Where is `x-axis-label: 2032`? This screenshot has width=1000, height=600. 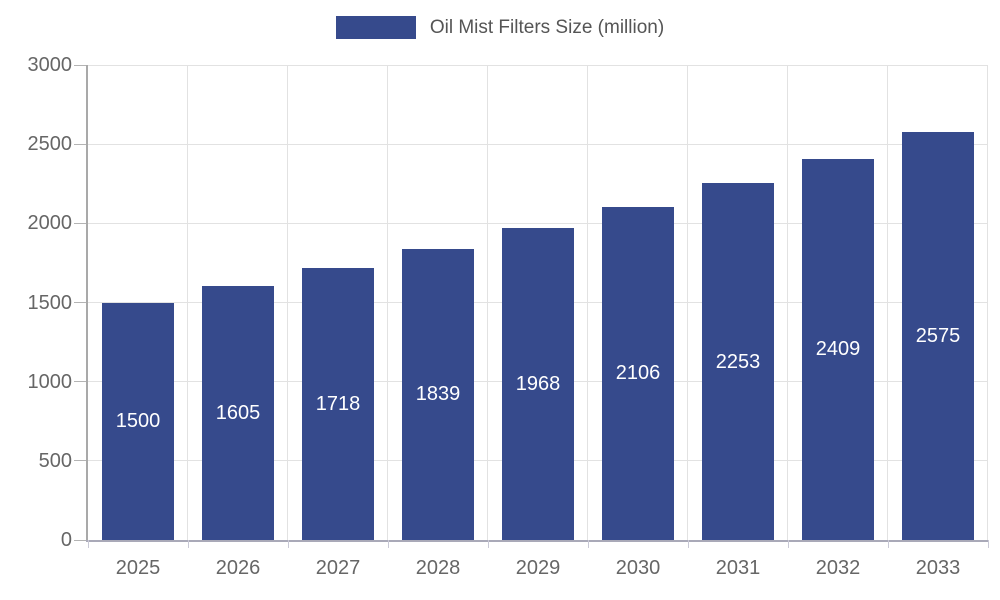
x-axis-label: 2032 is located at coordinates (838, 568).